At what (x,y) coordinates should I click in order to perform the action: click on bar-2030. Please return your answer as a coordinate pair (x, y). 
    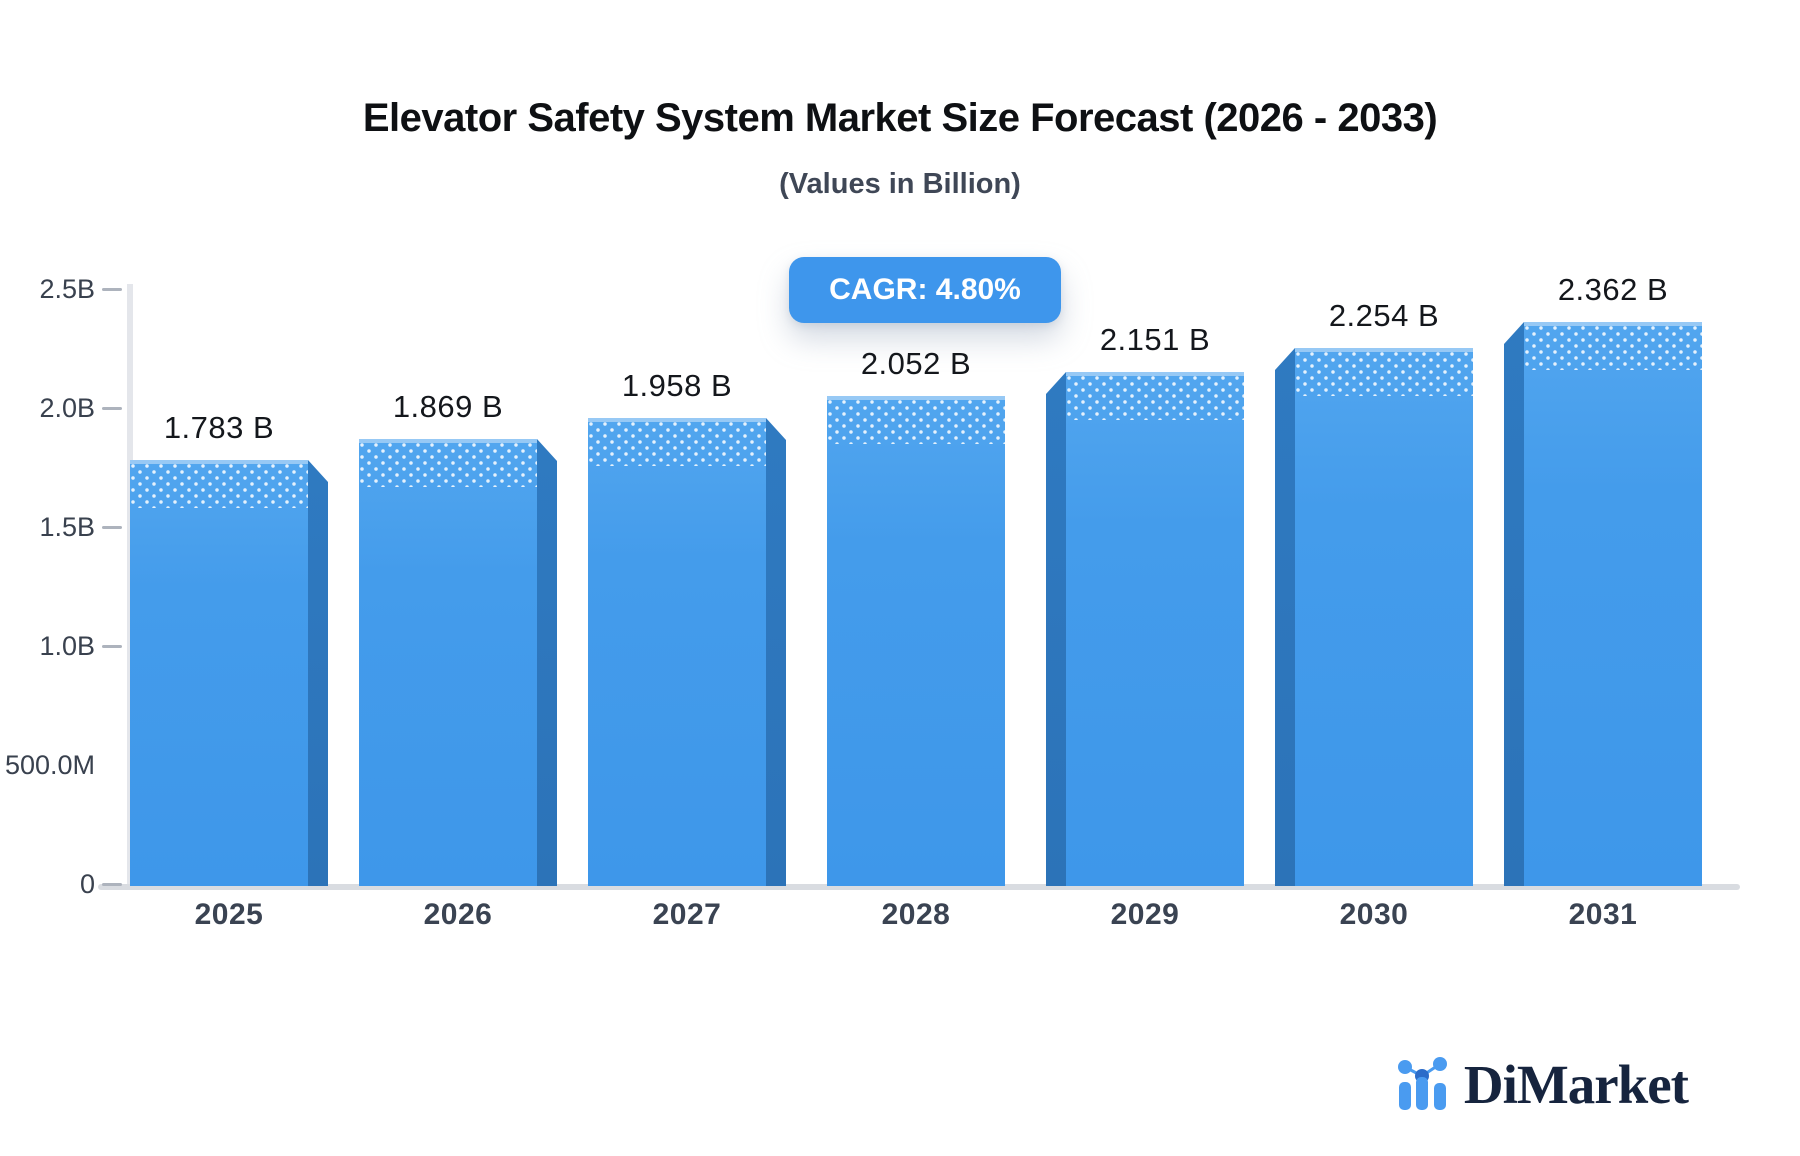
    Looking at the image, I should click on (1374, 617).